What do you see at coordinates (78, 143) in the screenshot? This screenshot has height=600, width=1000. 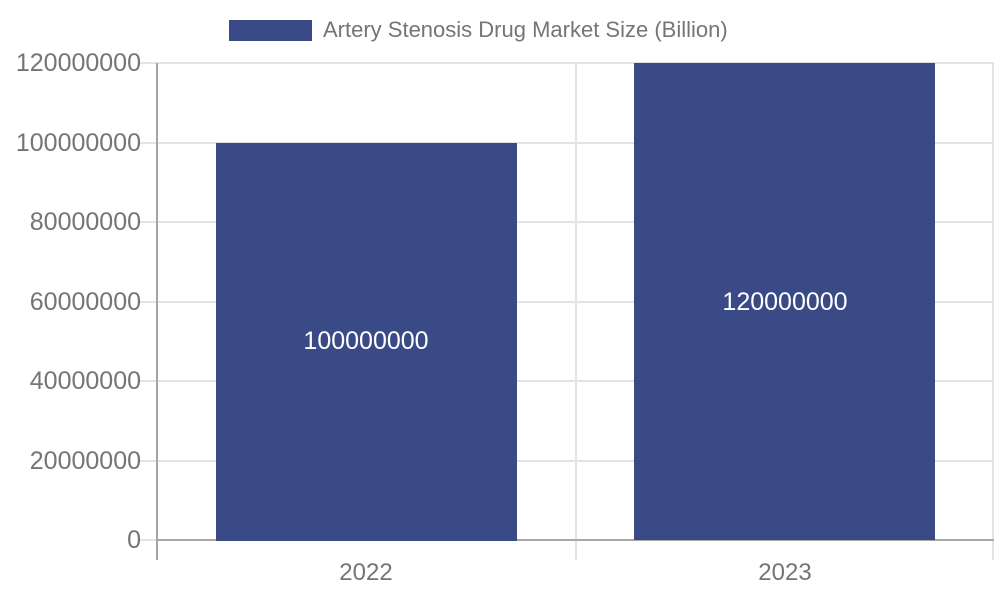 I see `y-tick-label: 100000000` at bounding box center [78, 143].